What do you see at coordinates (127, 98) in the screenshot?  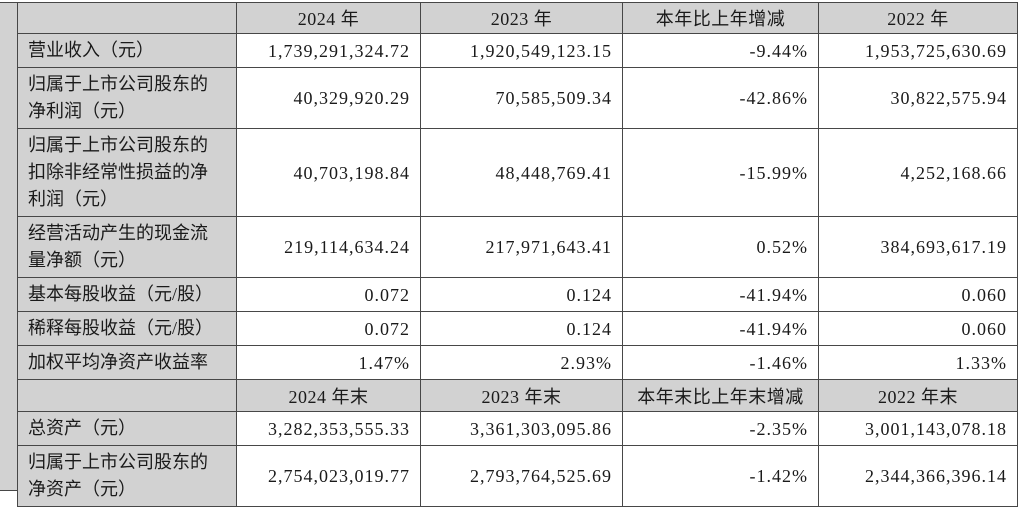 I see `row-label: 归属于上市公司股东的 净利润（元）` at bounding box center [127, 98].